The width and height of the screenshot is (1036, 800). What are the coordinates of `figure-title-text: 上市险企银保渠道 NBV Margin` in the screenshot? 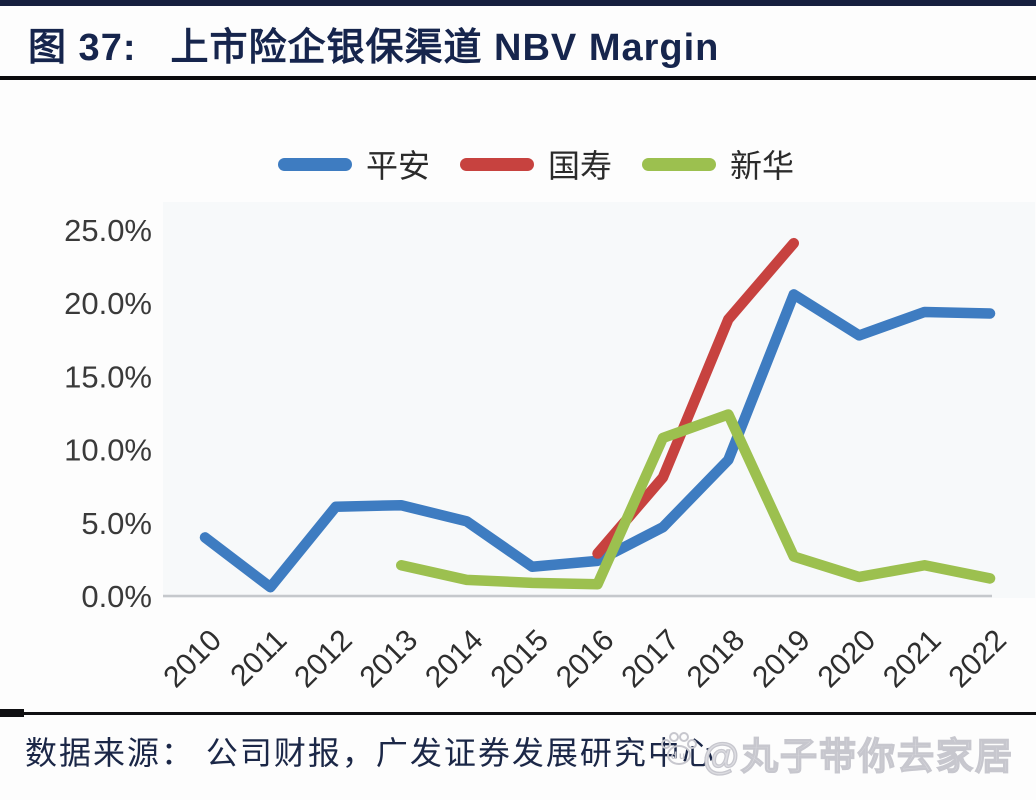 It's located at (445, 48).